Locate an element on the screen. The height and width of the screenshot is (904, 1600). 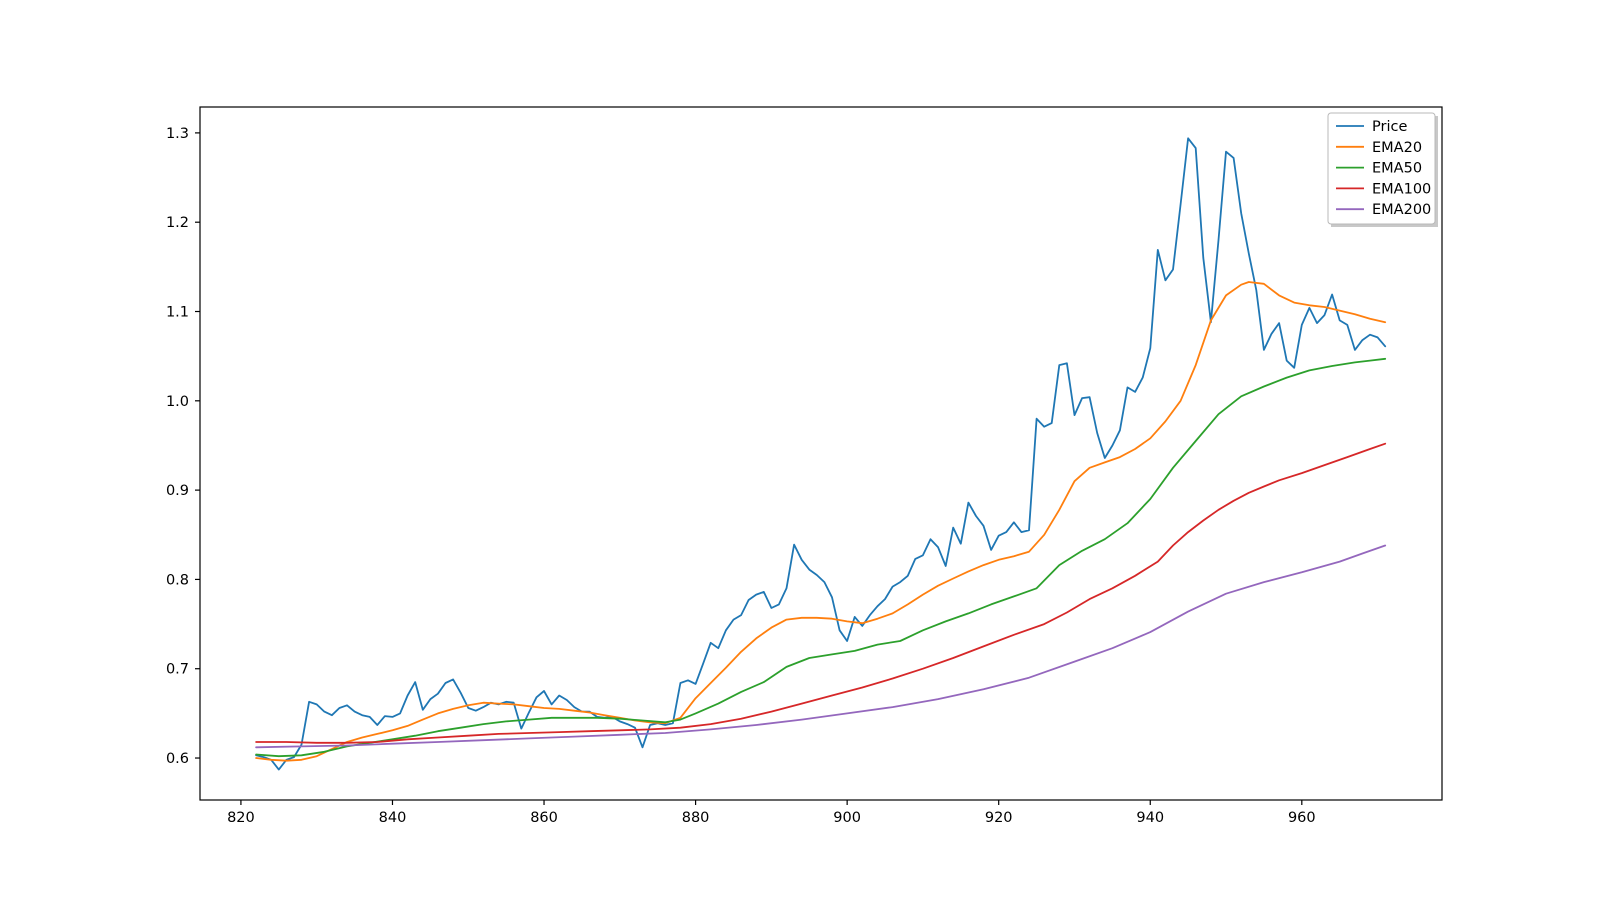
legend: Price EMA20 EMA50 EMA100 EMA200 is located at coordinates (1382, 169).